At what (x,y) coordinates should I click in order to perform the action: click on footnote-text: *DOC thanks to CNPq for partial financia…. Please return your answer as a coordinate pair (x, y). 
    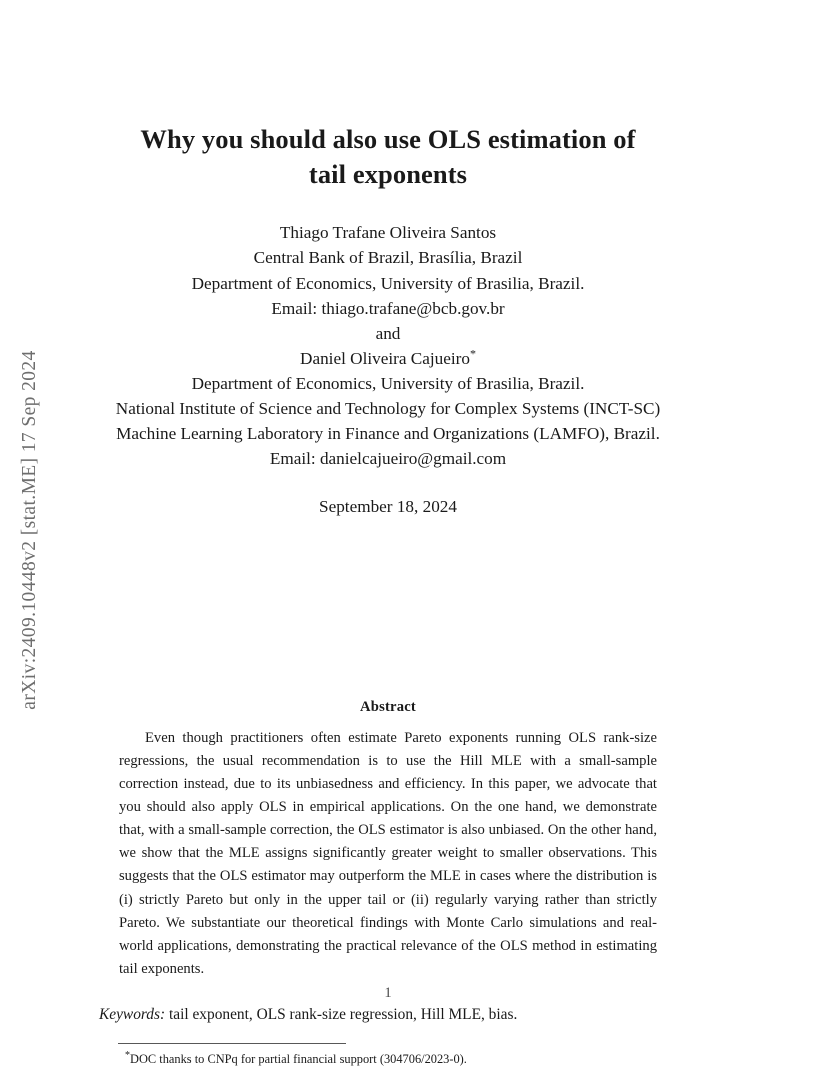
    Looking at the image, I should click on (401, 1058).